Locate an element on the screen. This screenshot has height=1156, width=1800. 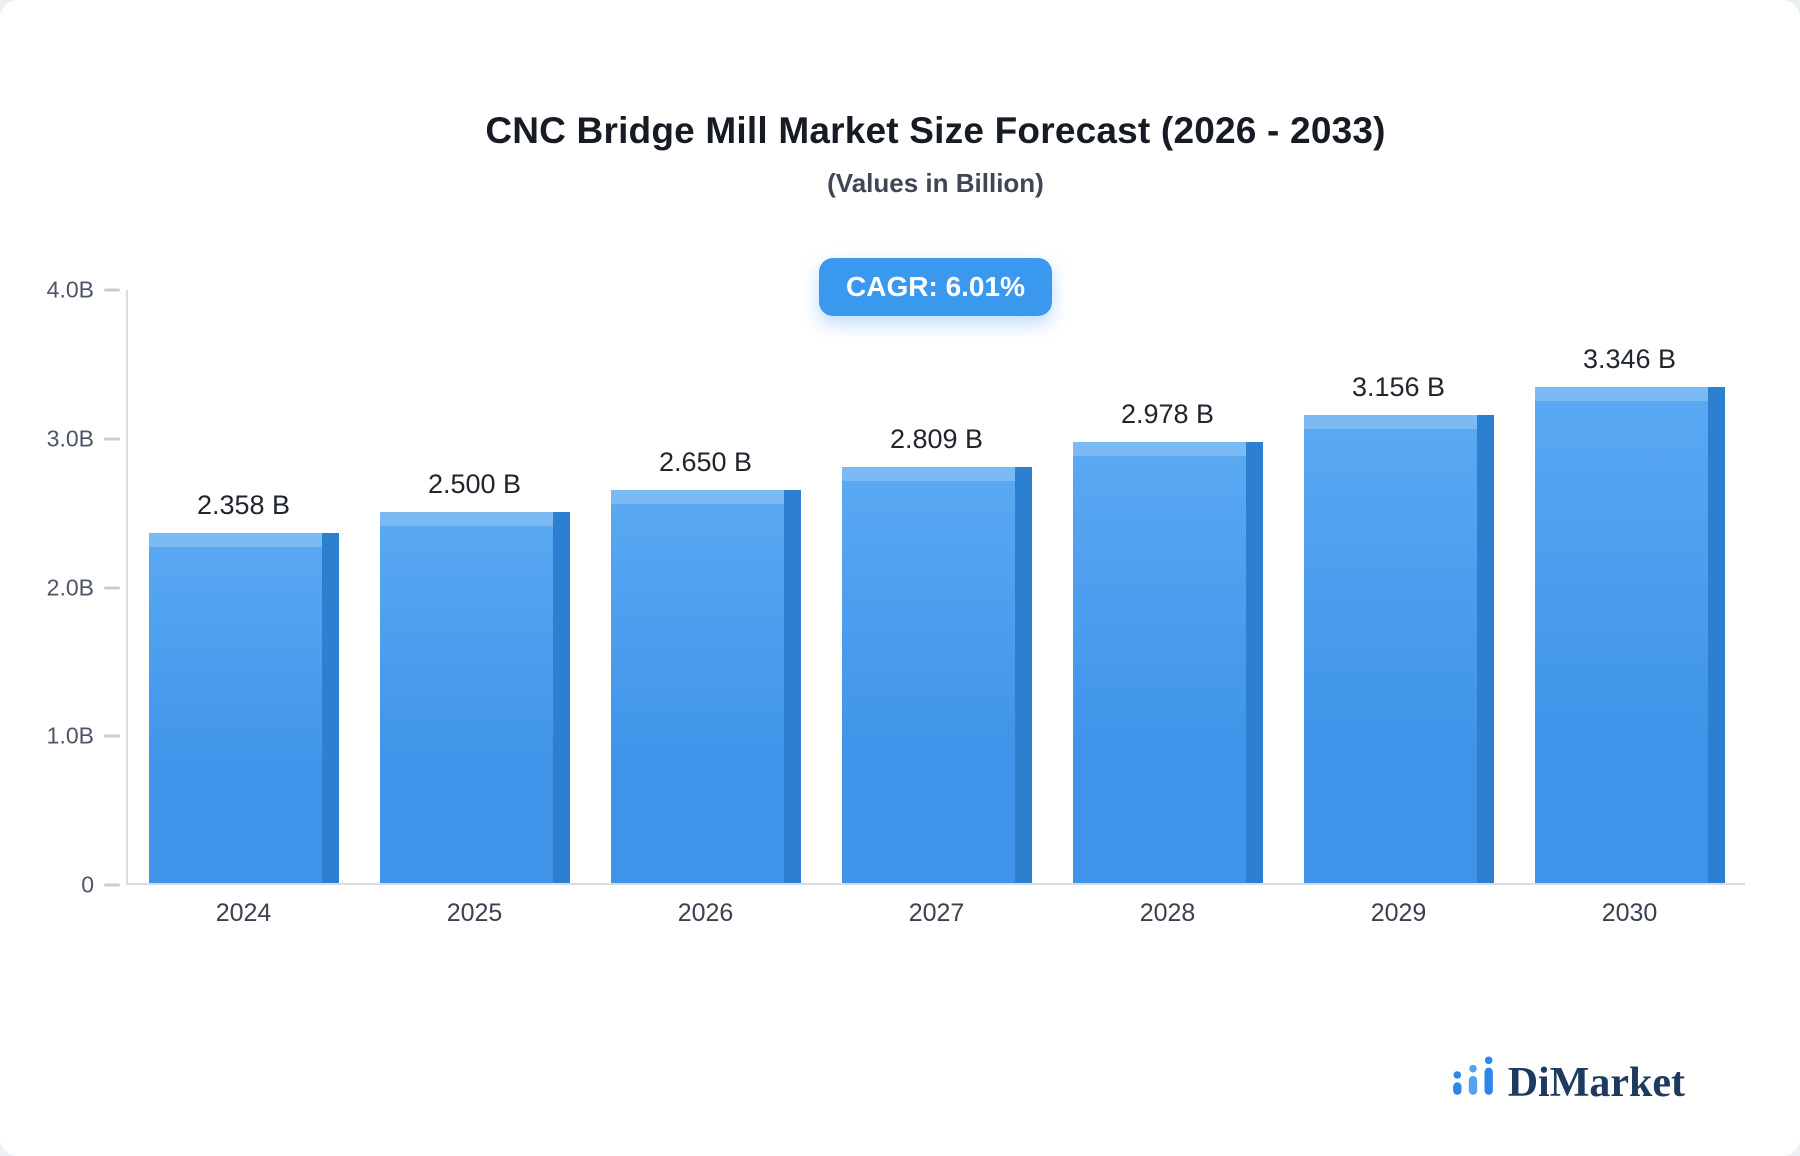
y-tick: 4.0B is located at coordinates (83, 290).